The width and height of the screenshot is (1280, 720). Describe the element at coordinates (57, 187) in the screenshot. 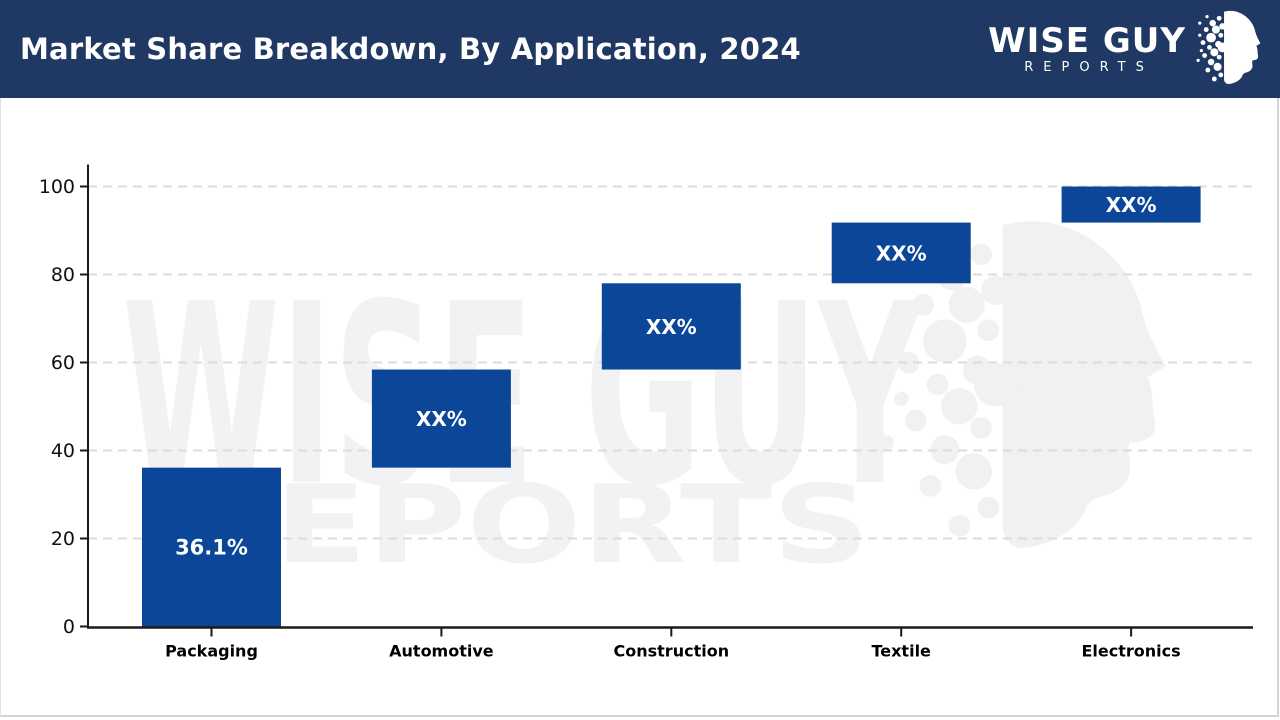

I see `y-tick-label-100: 100` at that location.